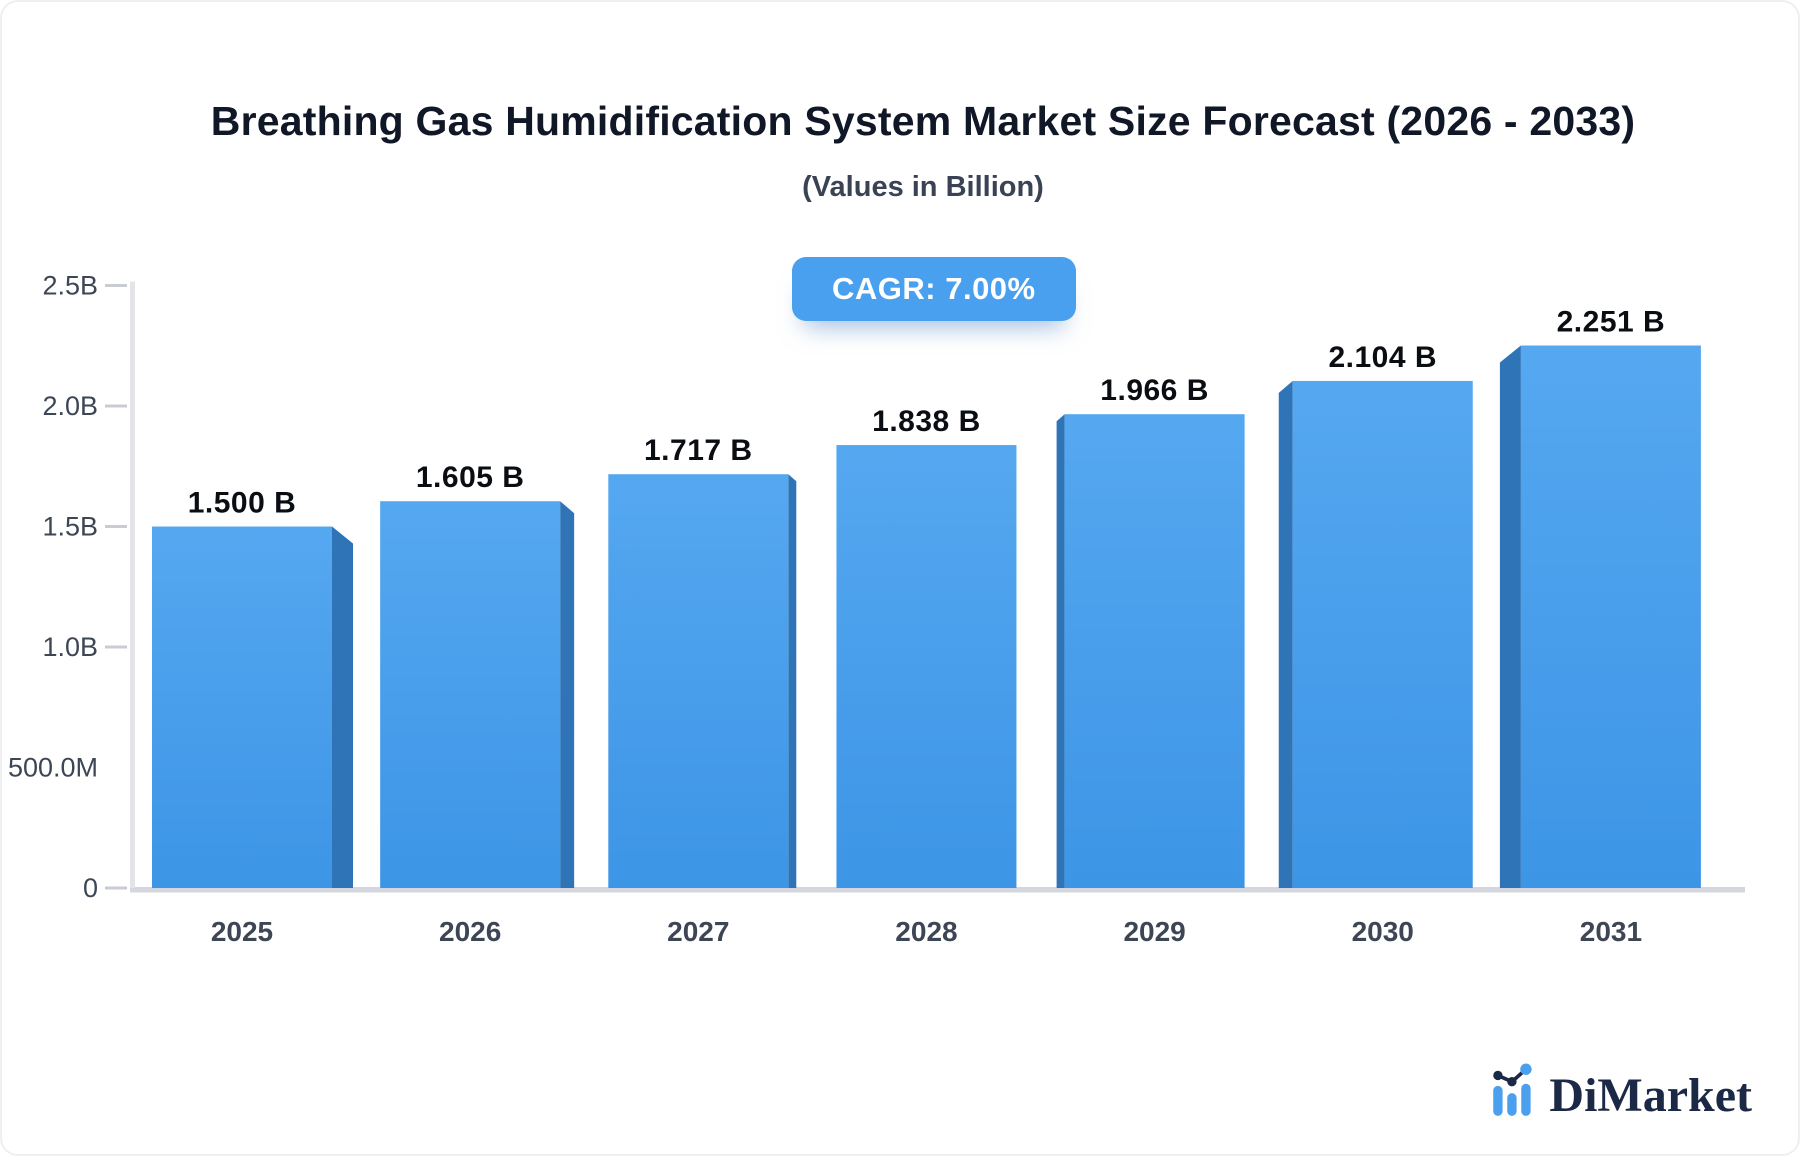 This screenshot has width=1800, height=1156. Describe the element at coordinates (132, 584) in the screenshot. I see `y-axis-line` at that location.